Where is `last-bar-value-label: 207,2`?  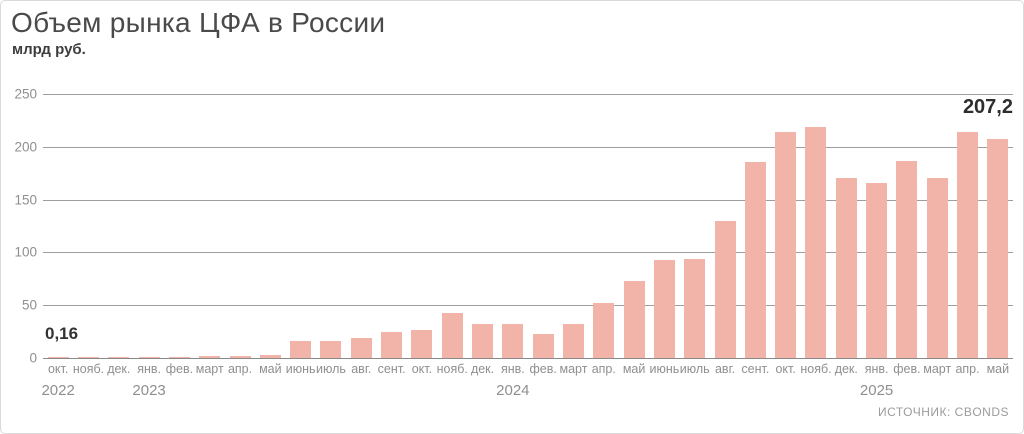 last-bar-value-label: 207,2 is located at coordinates (987, 107).